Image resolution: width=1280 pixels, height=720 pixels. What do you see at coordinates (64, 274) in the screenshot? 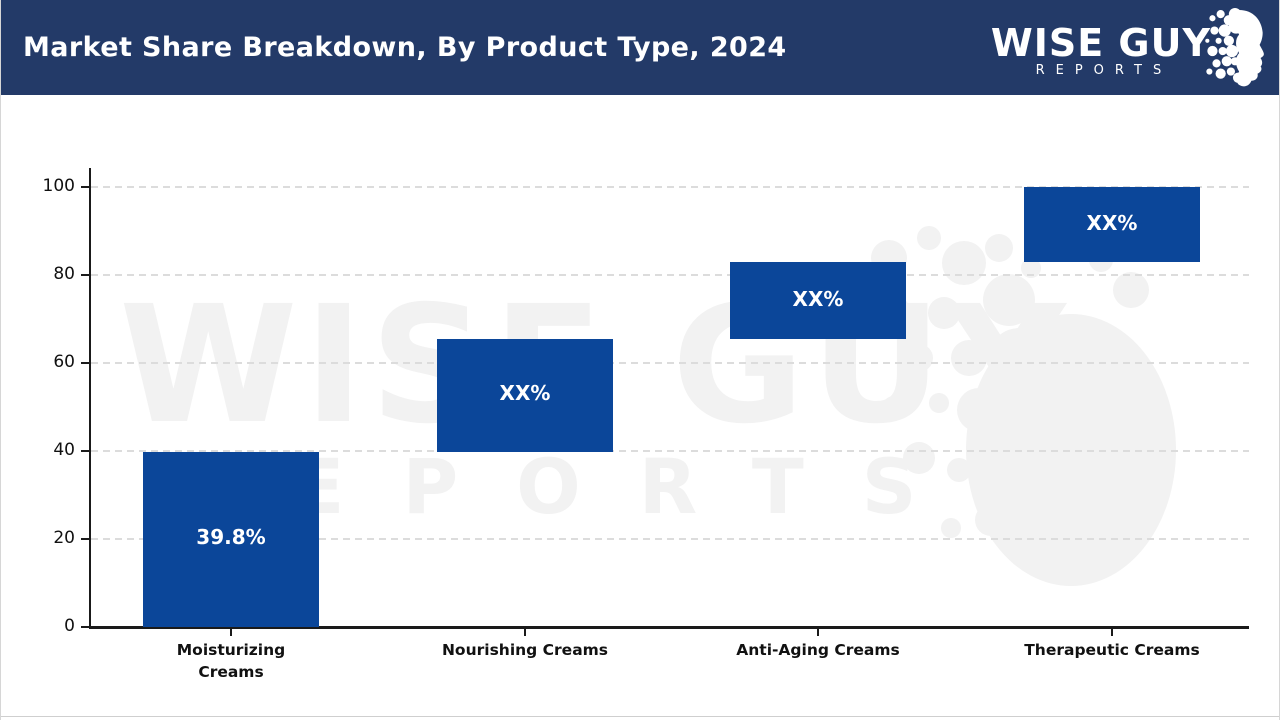
I see `y-tick-label-80: 80` at bounding box center [64, 274].